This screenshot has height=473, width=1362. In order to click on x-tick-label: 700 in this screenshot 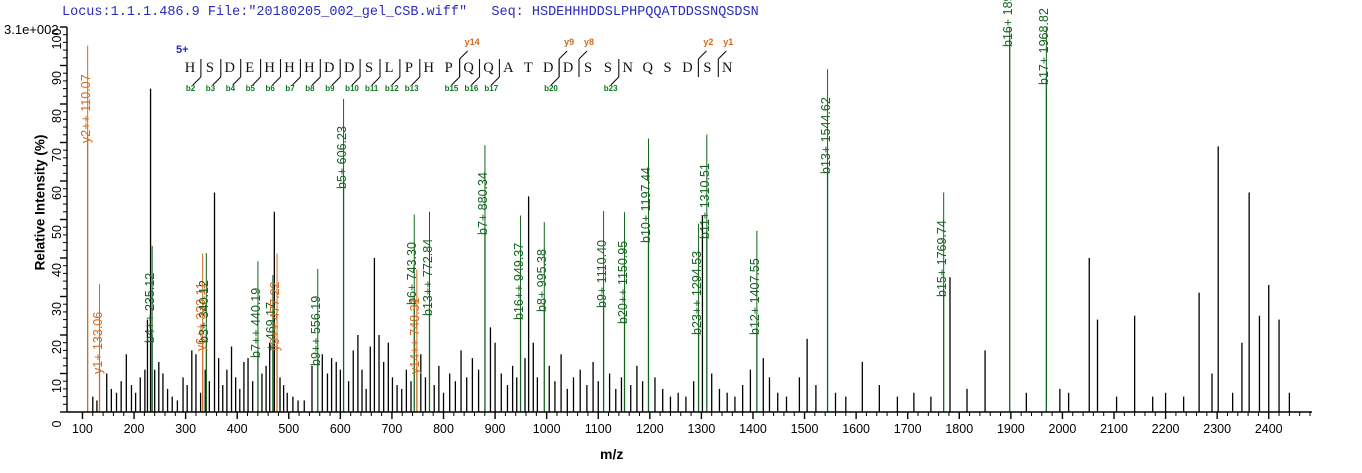, I will do `click(392, 429)`.